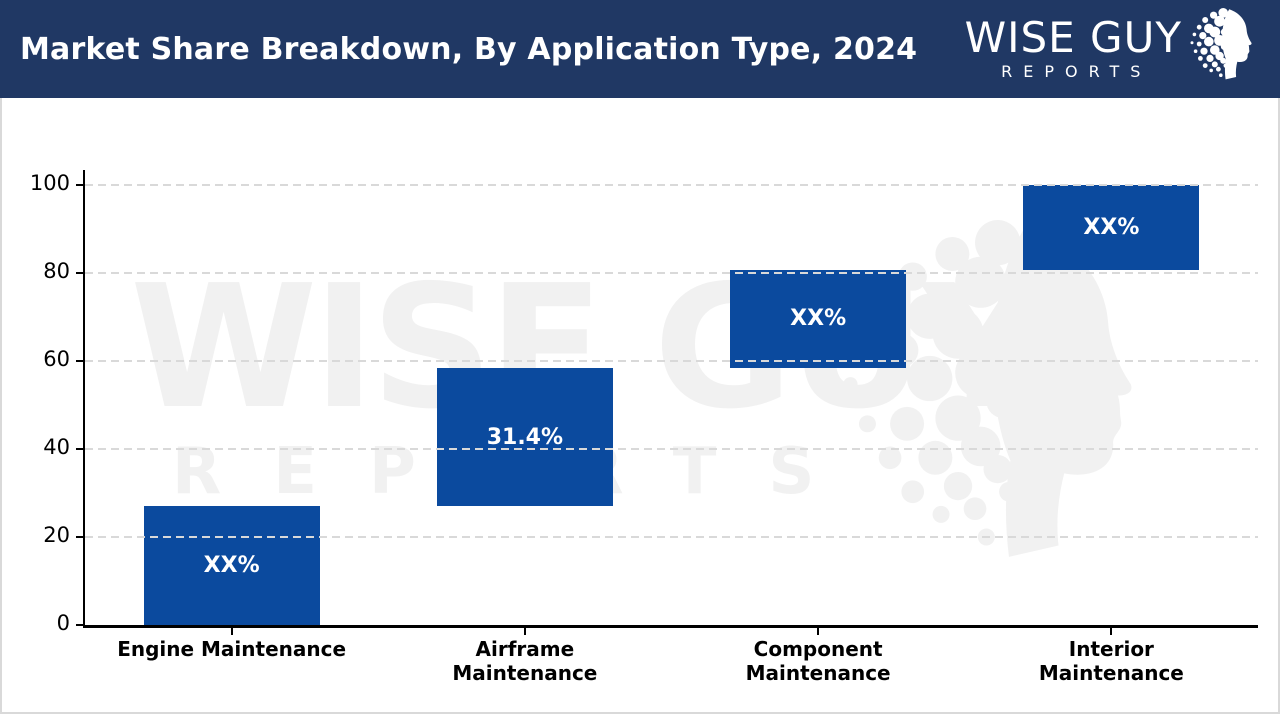 The image size is (1280, 720). What do you see at coordinates (63, 623) in the screenshot?
I see `y-axis-tick-label-0: 0` at bounding box center [63, 623].